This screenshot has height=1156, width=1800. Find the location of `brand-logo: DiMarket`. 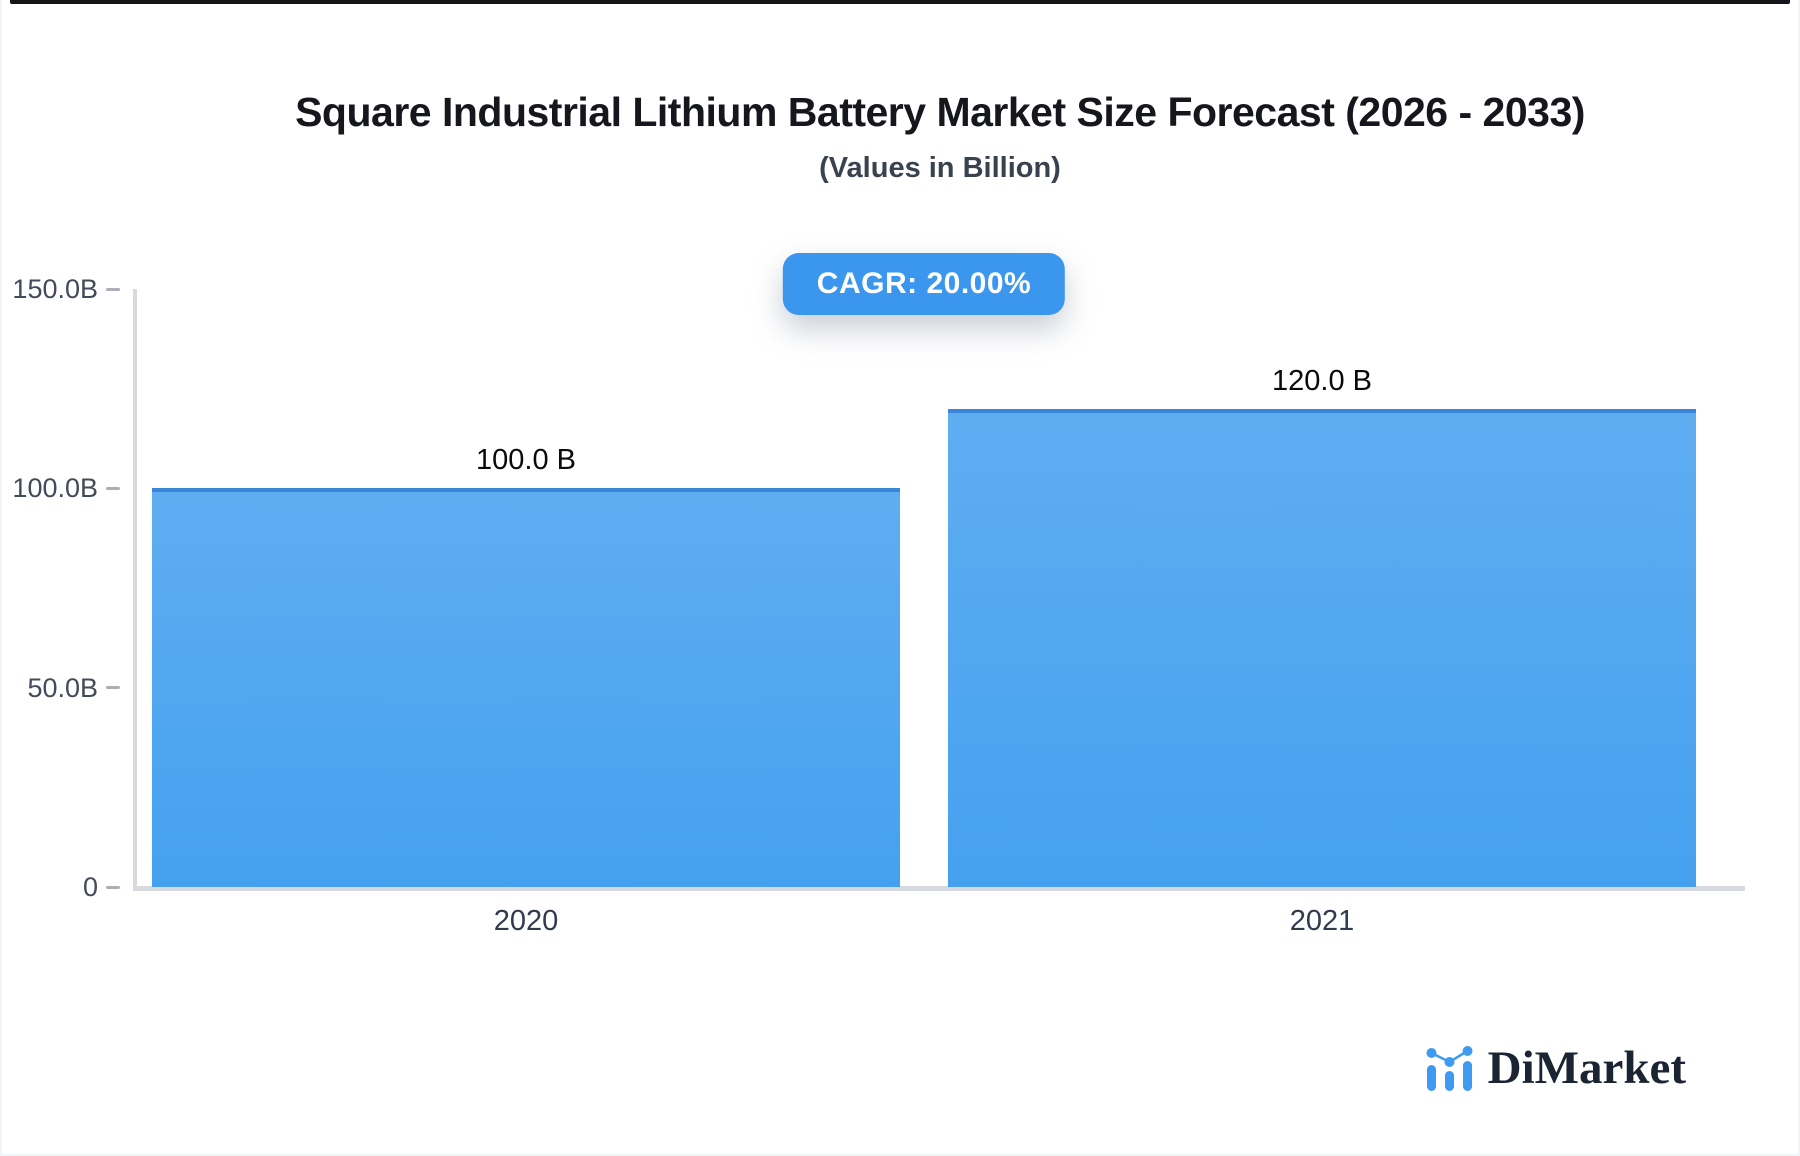

brand-logo: DiMarket is located at coordinates (1555, 1068).